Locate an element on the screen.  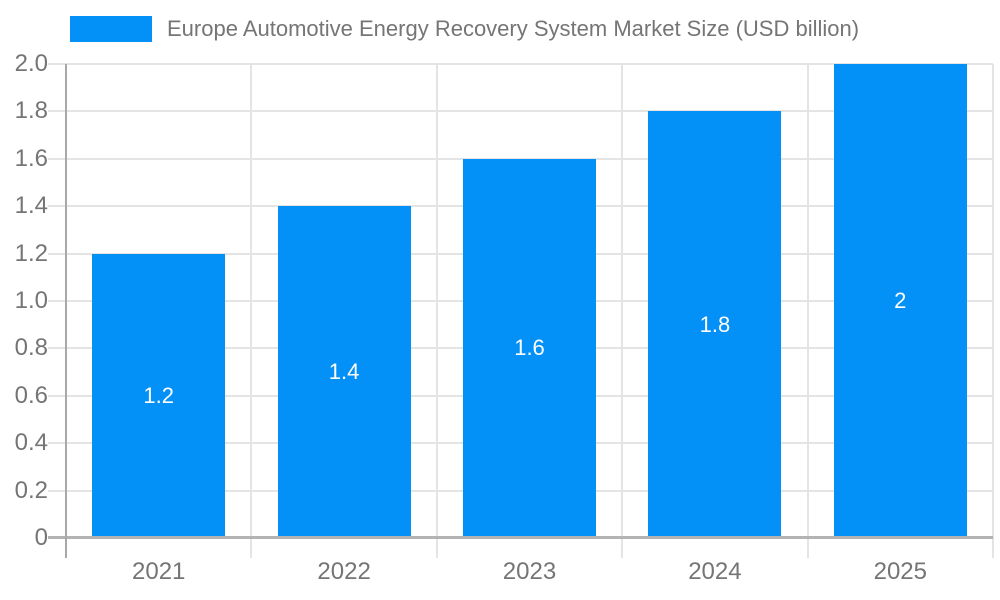
bar-value-label-2025: 2 is located at coordinates (900, 300).